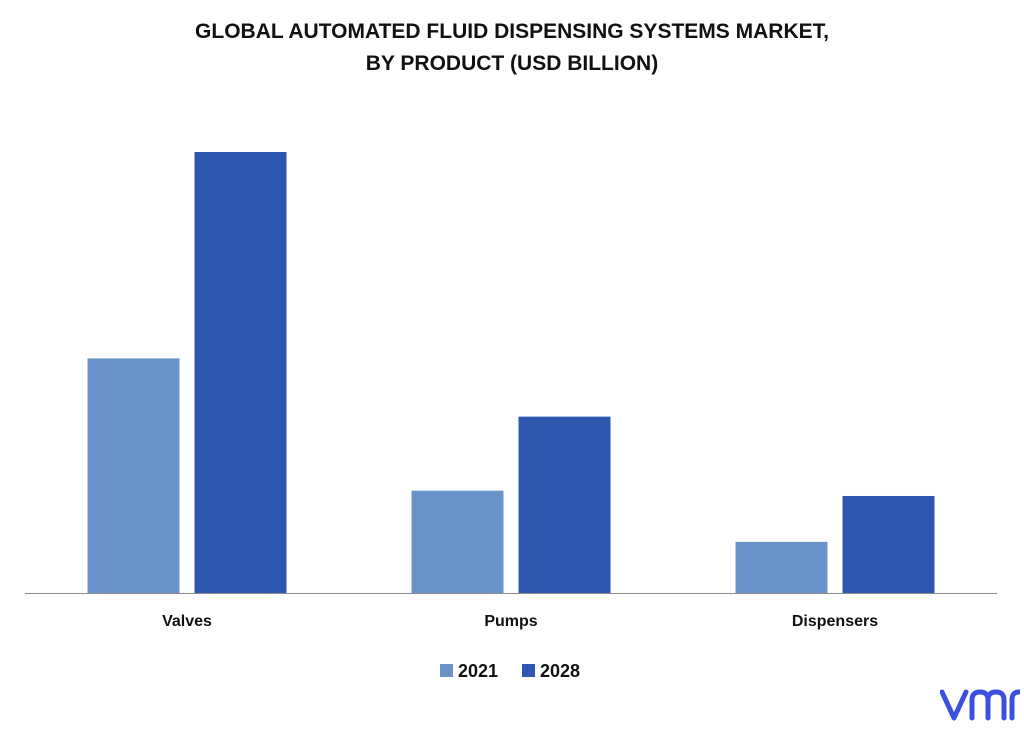 Image resolution: width=1024 pixels, height=730 pixels. I want to click on bar-pumps-2028, so click(564, 504).